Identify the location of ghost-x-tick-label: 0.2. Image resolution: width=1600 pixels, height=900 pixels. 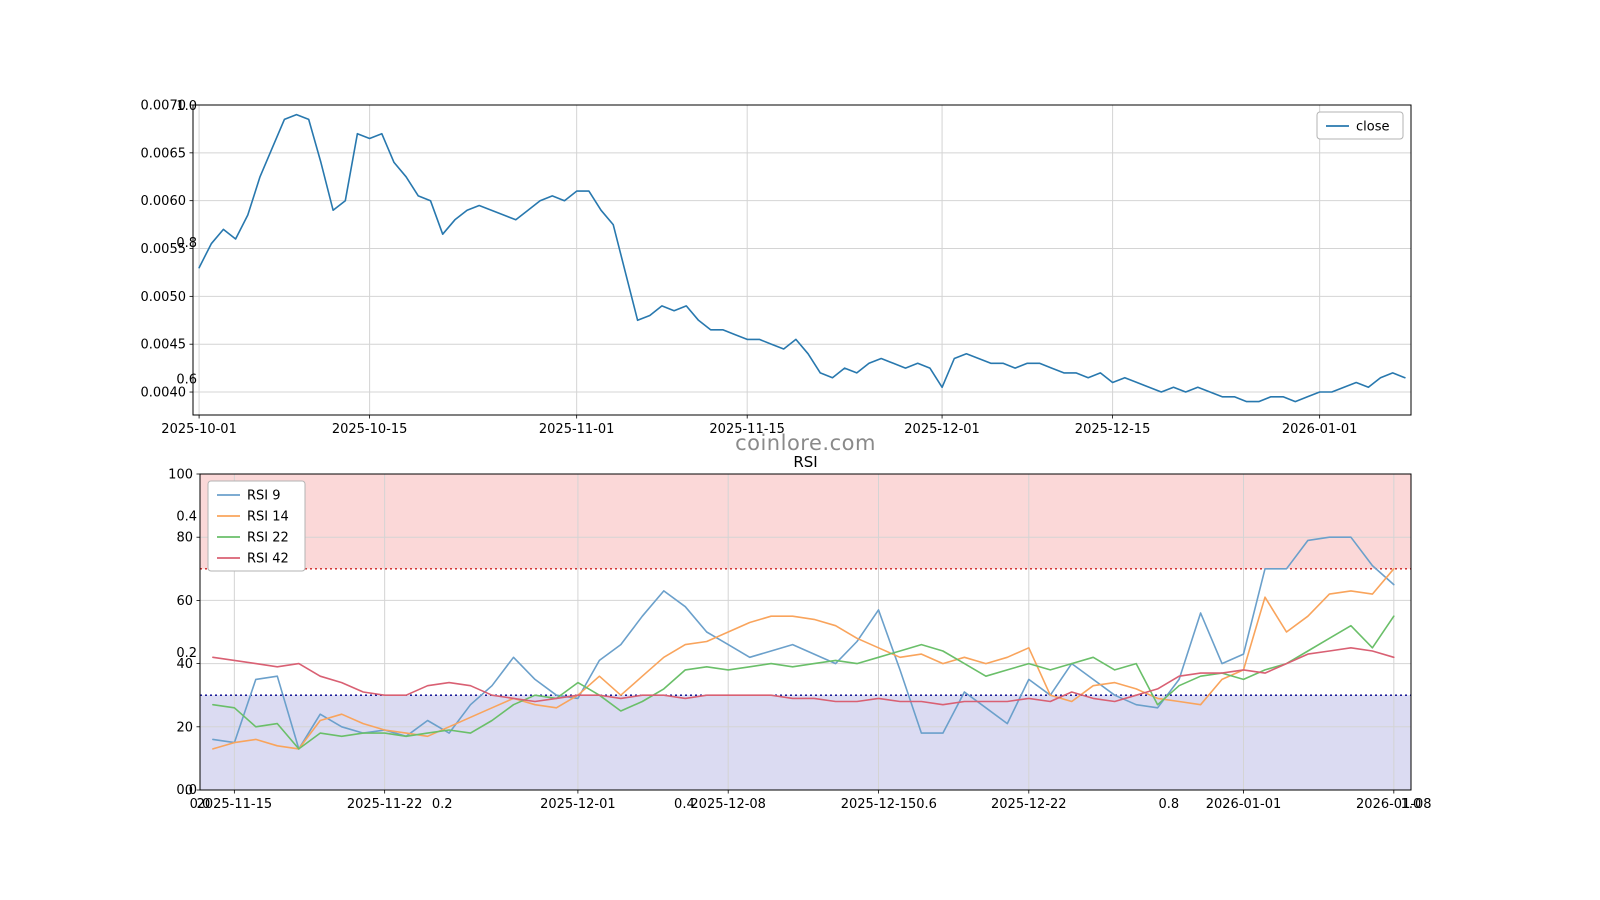
(442, 804).